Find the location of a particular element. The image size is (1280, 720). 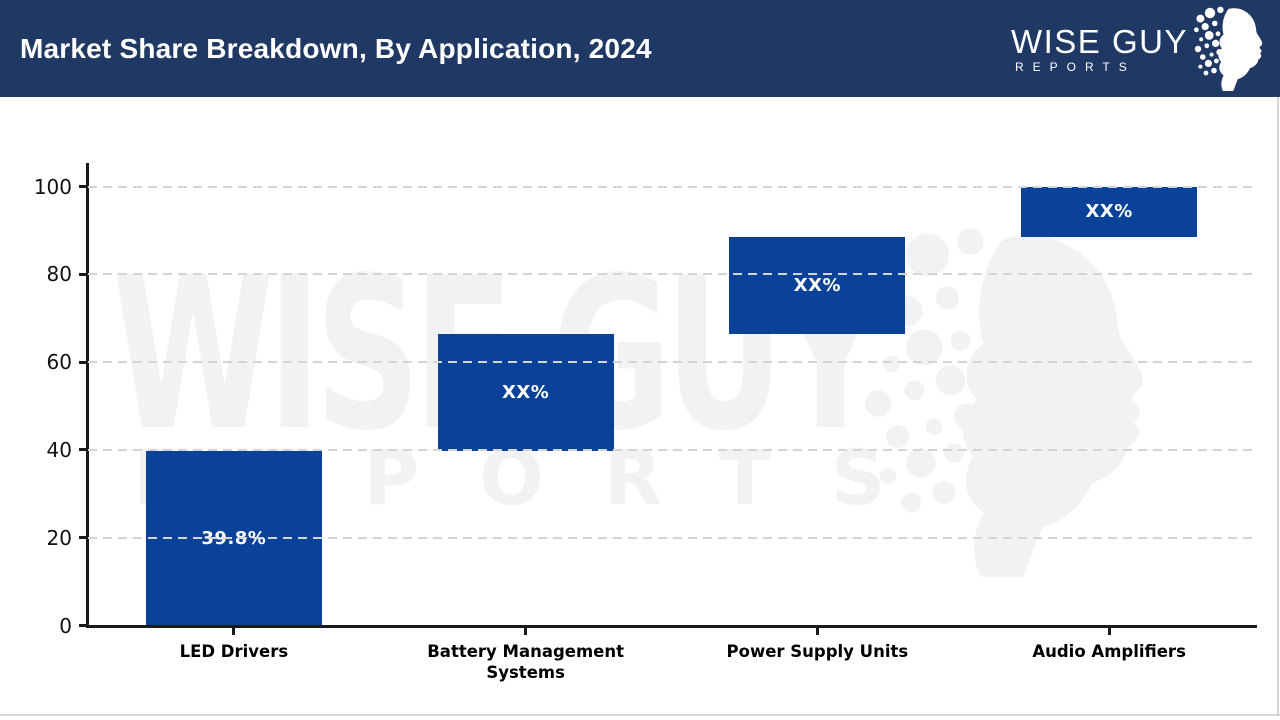

x-category-label: Power Supply Units is located at coordinates (817, 651).